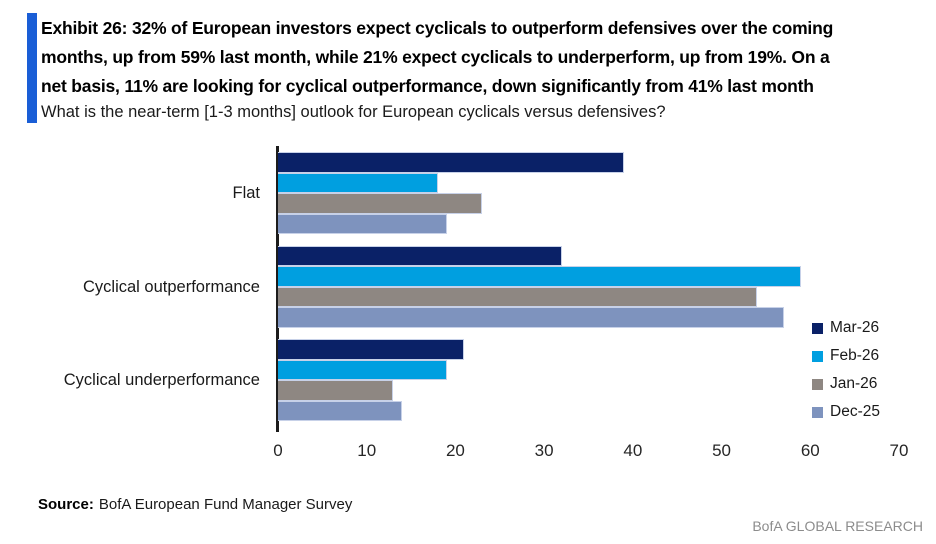  I want to click on legend-item-feb-26: Feb-26, so click(846, 356).